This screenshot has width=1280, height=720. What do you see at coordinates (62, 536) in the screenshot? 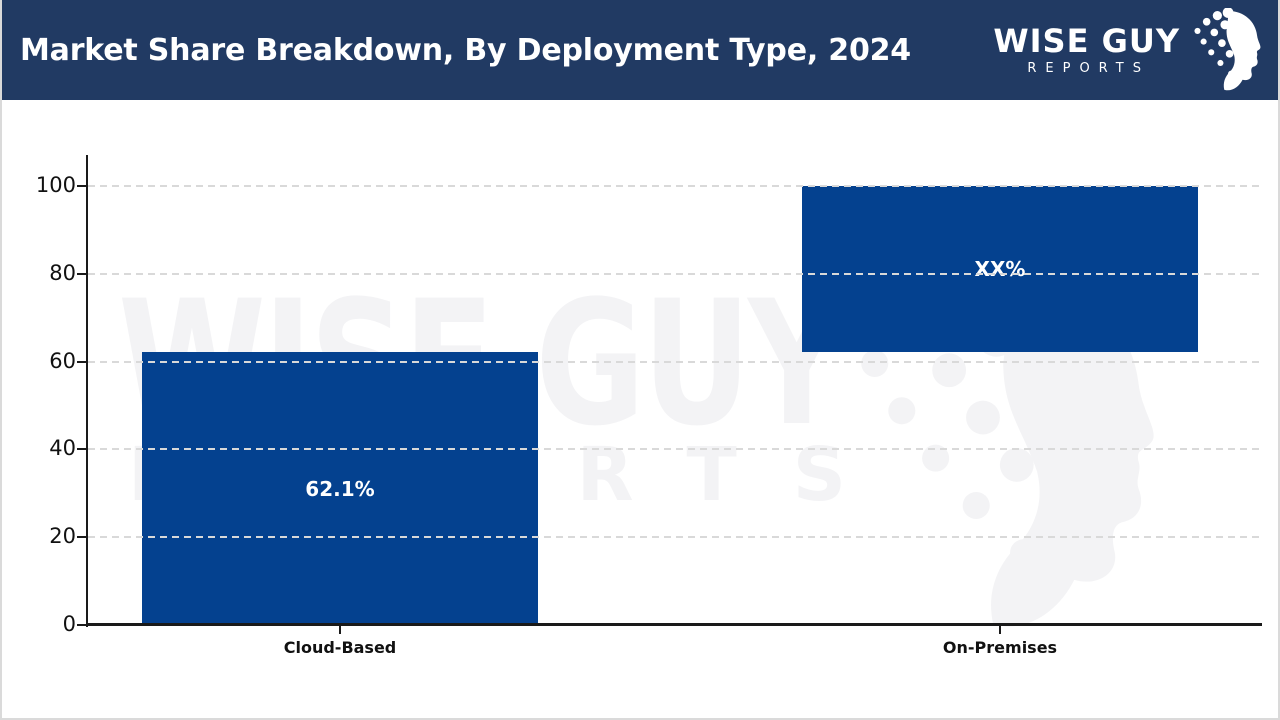
I see `y-tick-label-20: 20` at bounding box center [62, 536].